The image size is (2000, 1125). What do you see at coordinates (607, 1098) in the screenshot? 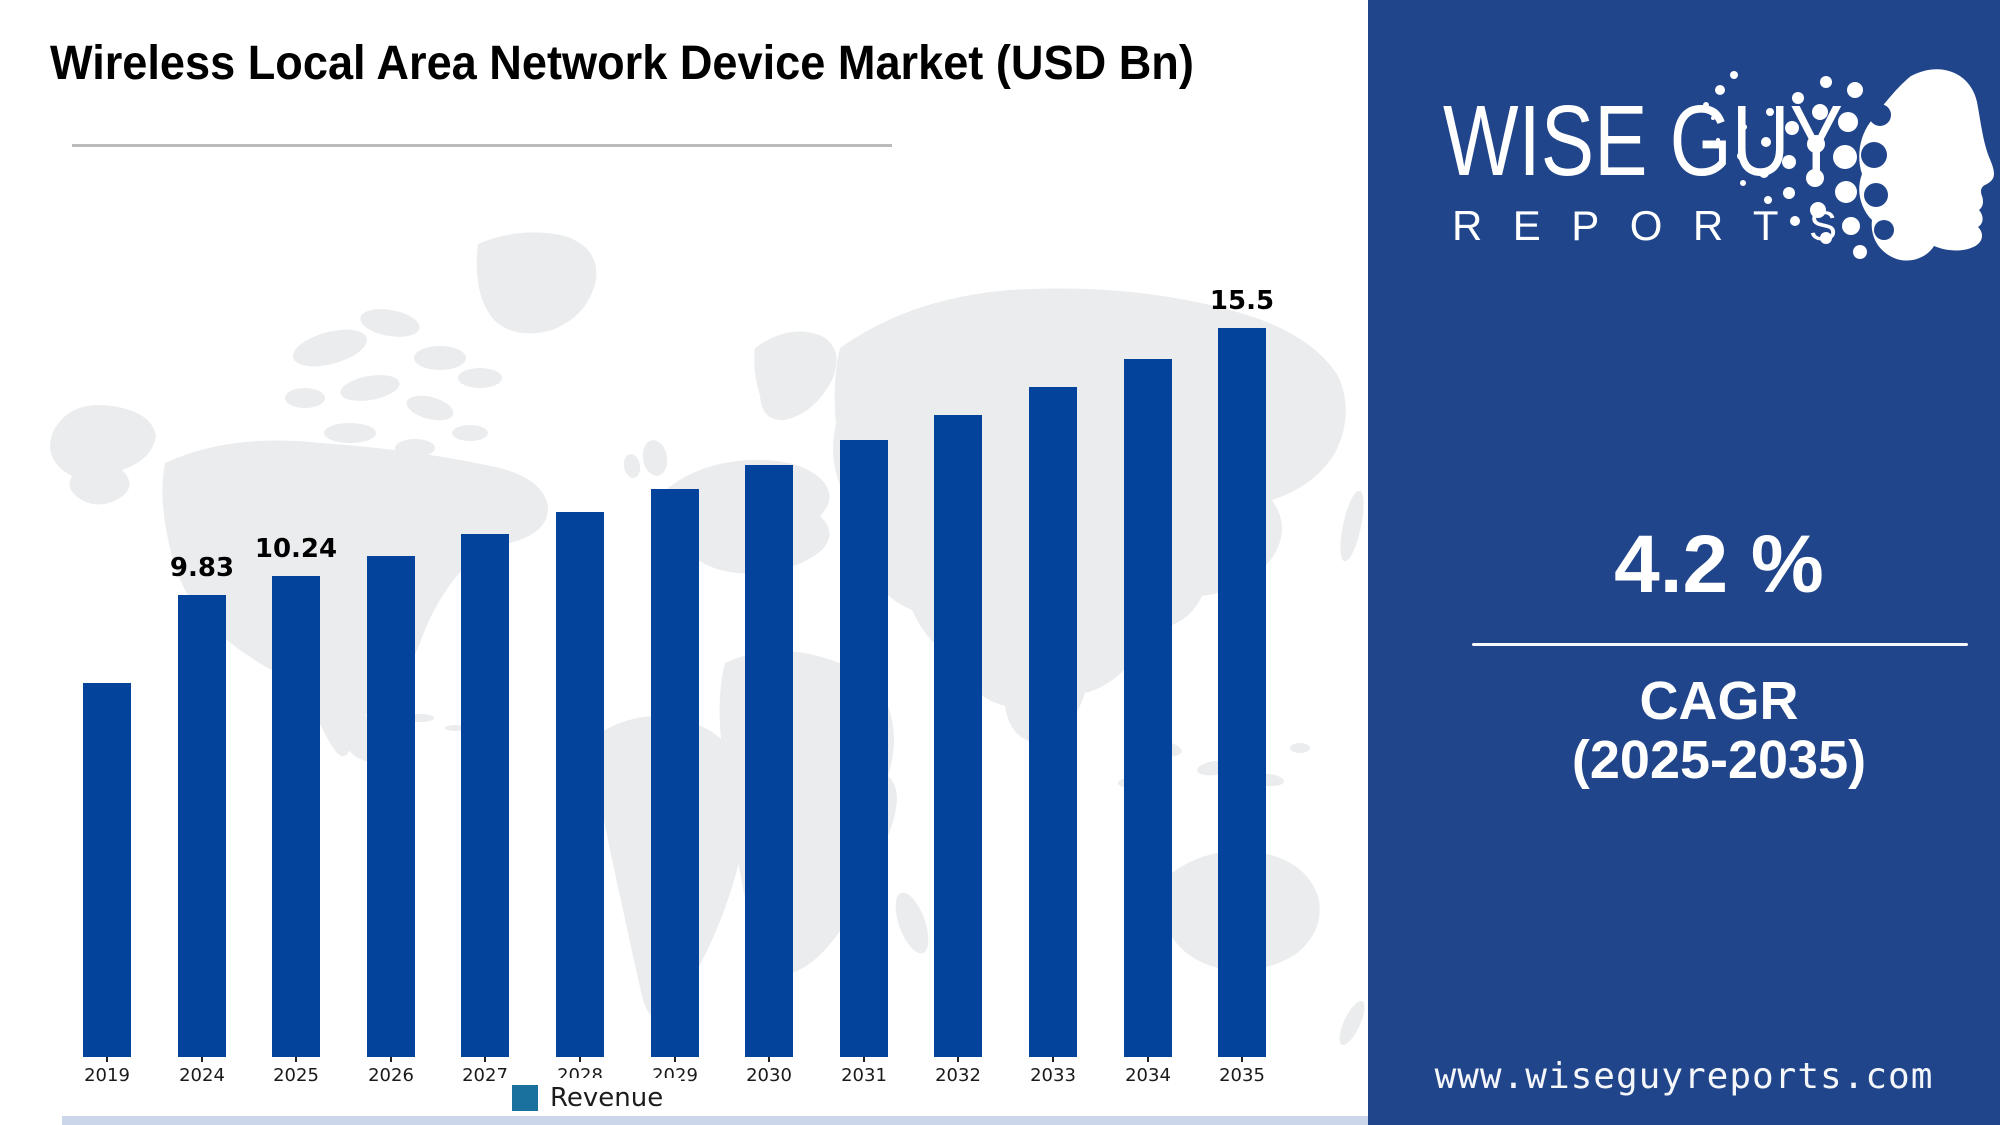
I see `legend-label: Revenue` at bounding box center [607, 1098].